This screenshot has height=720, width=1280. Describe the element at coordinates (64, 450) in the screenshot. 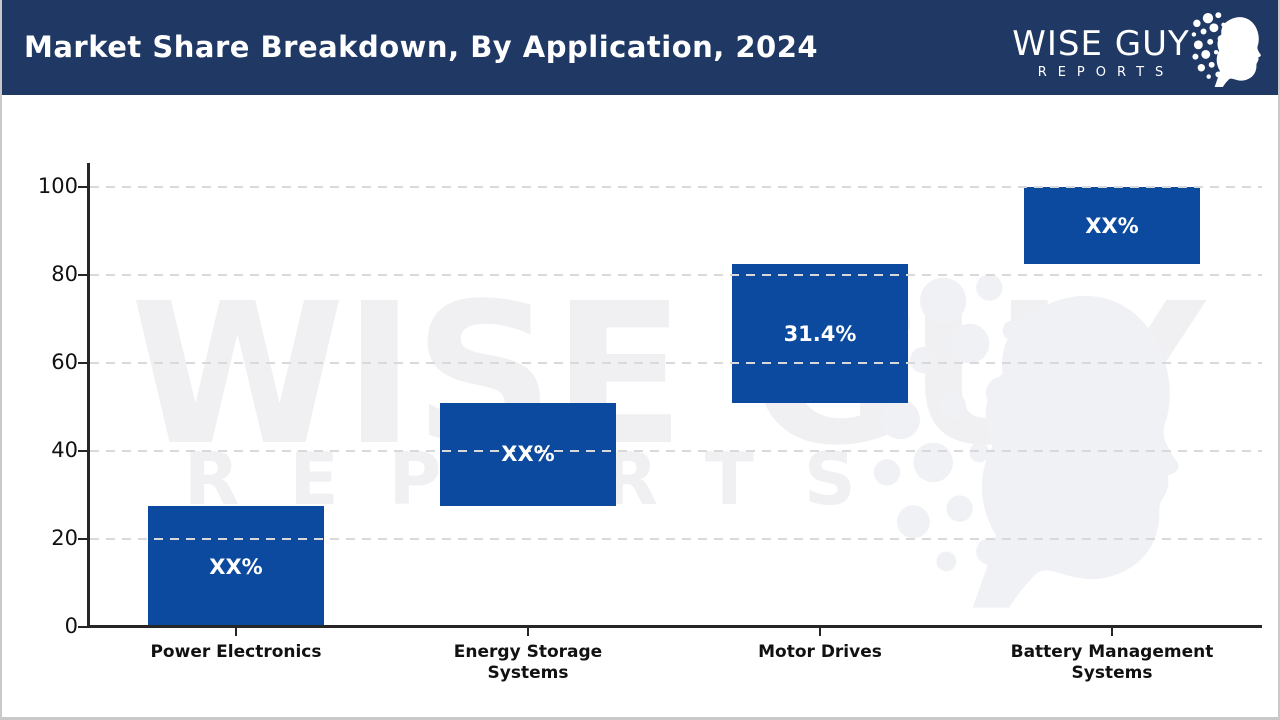

I see `y-tick-label-40: 40` at that location.